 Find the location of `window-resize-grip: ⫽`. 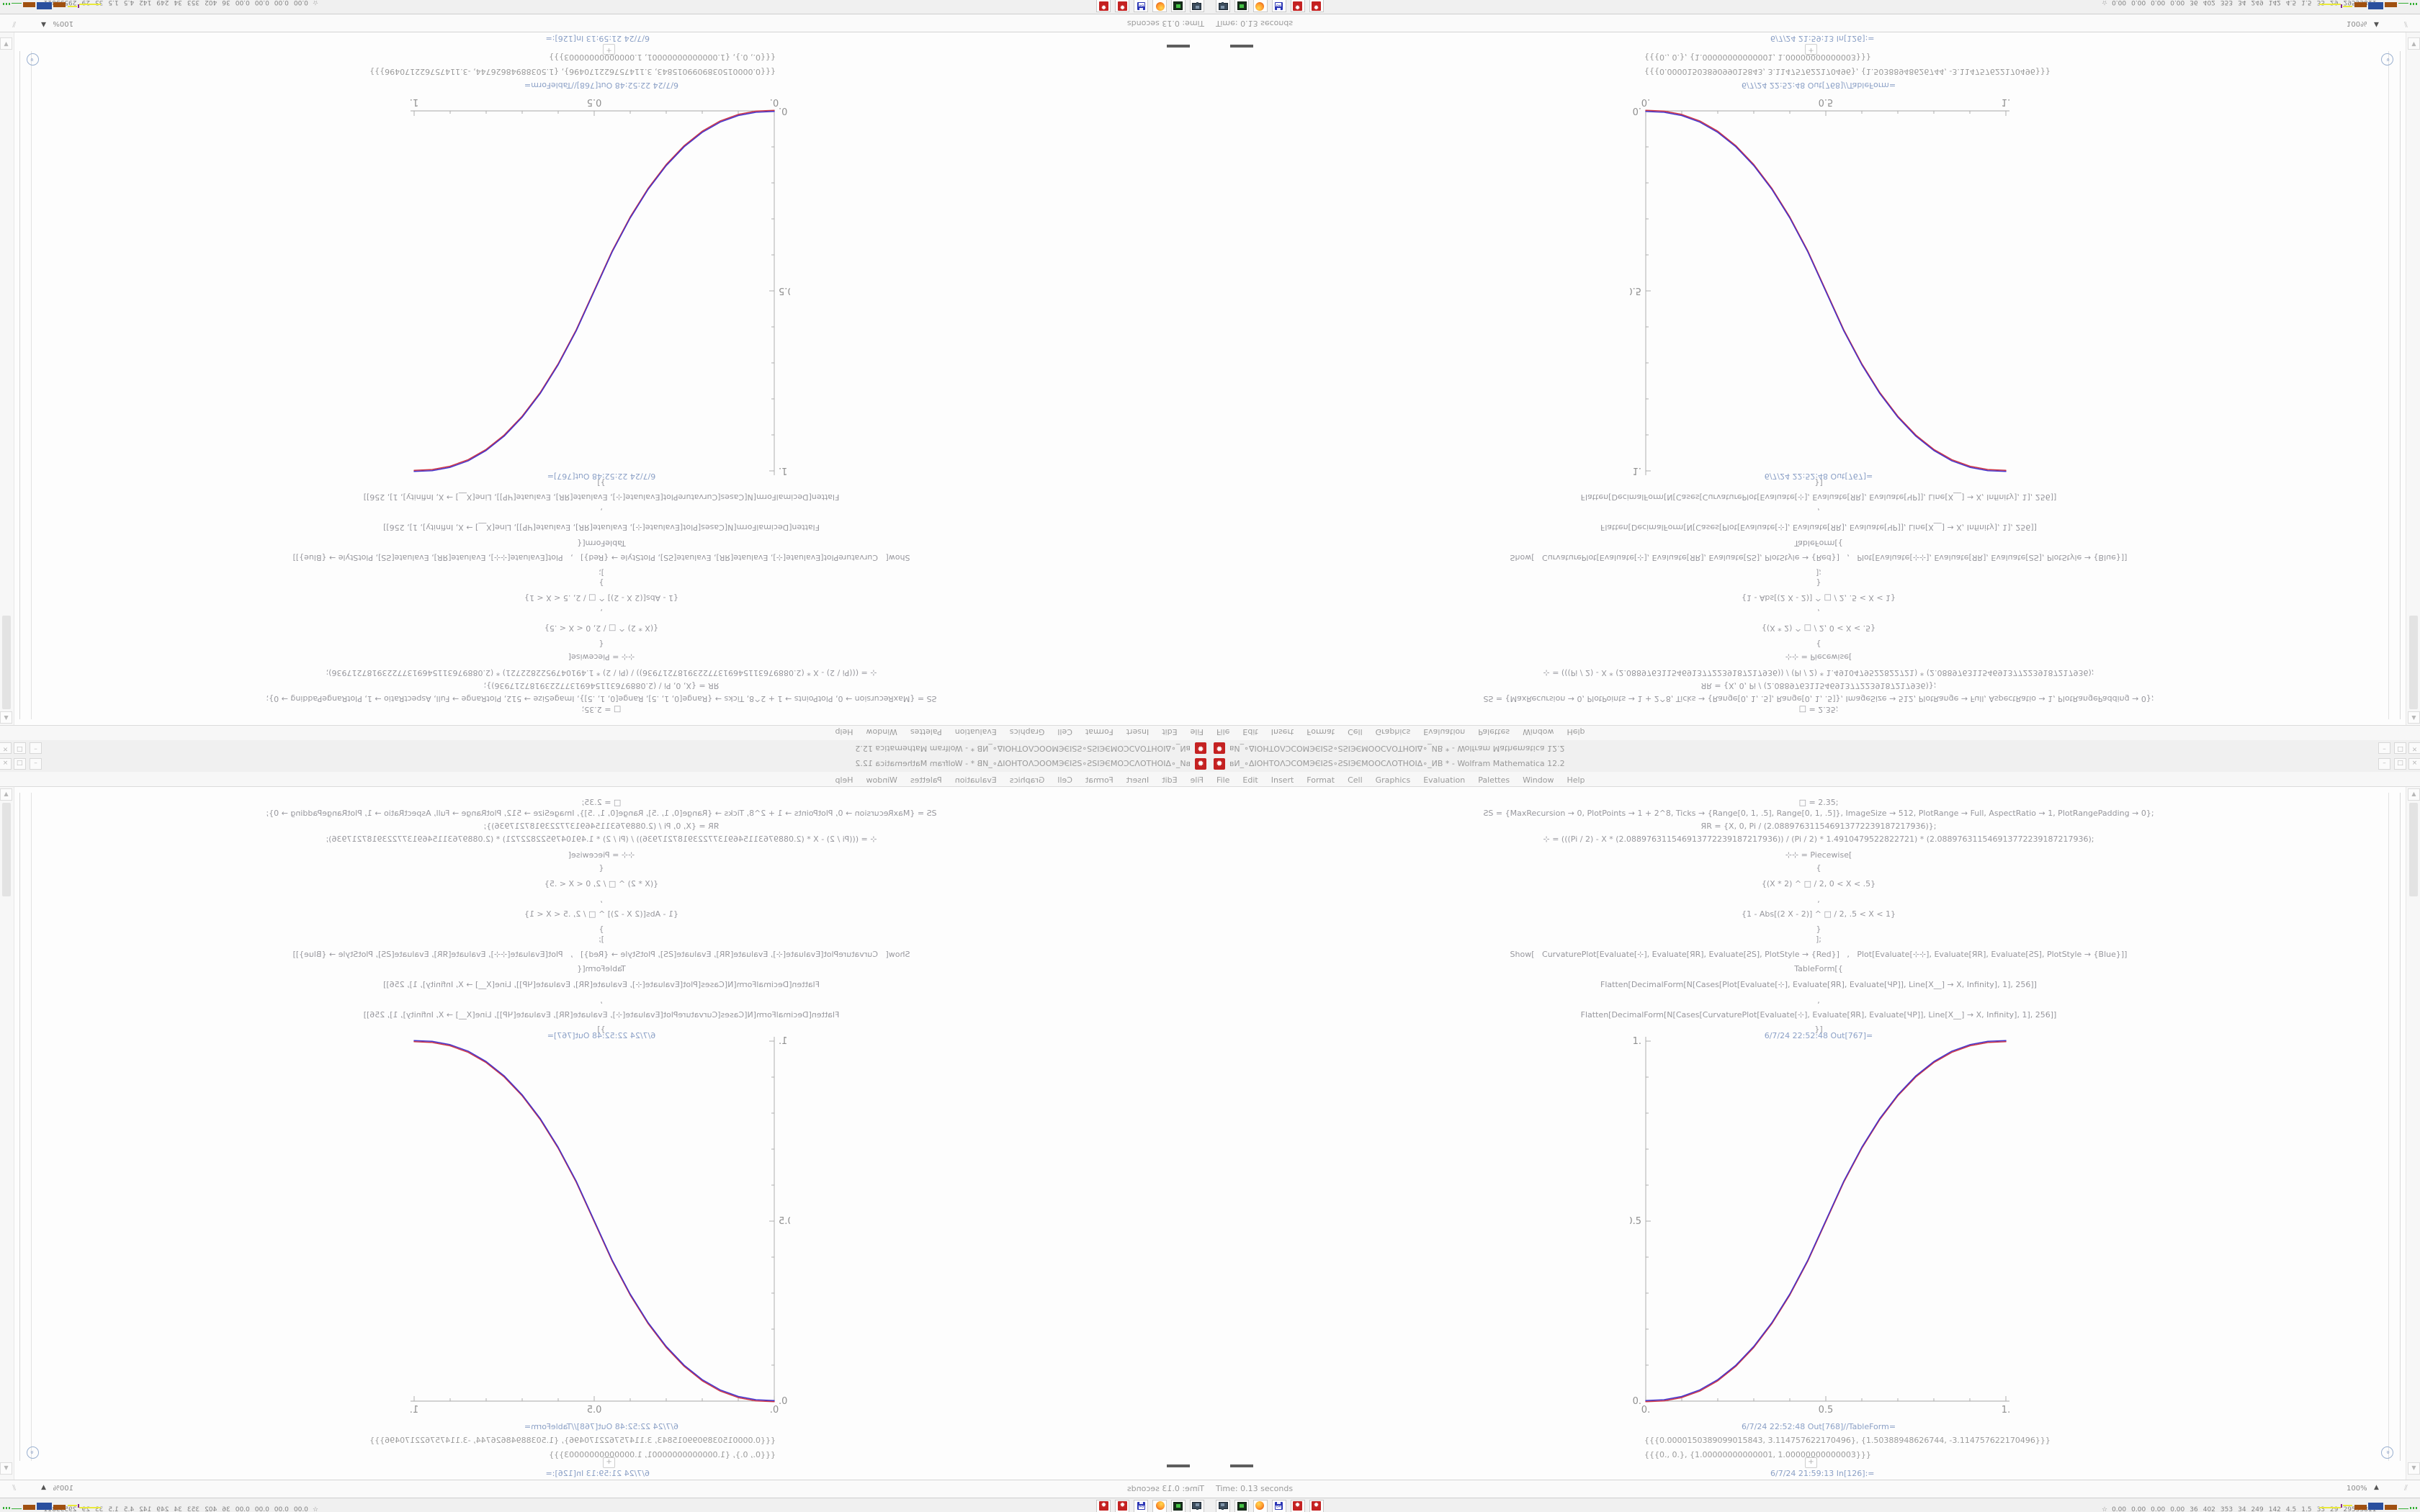

window-resize-grip: ⫽ is located at coordinates (2406, 24).